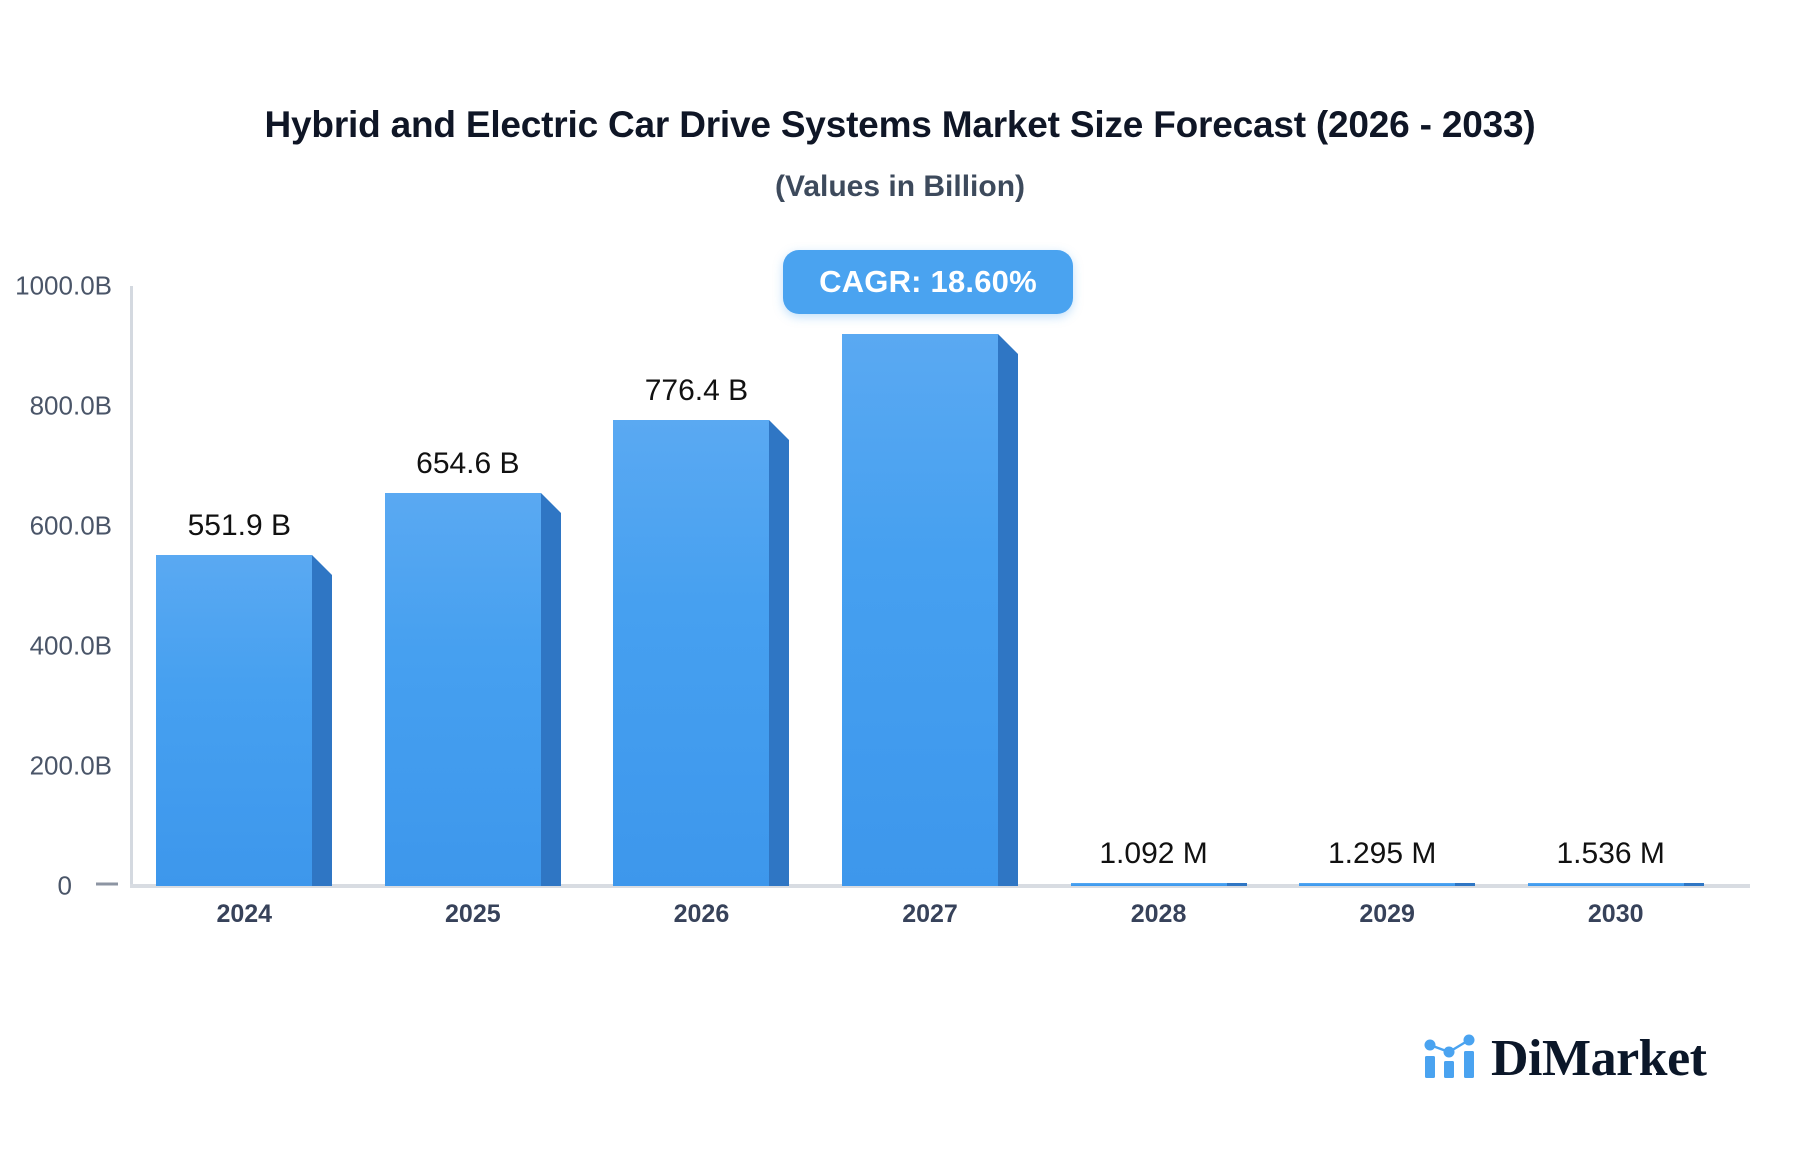 The image size is (1800, 1156). I want to click on bar-value-label: 1.295 M, so click(1382, 853).